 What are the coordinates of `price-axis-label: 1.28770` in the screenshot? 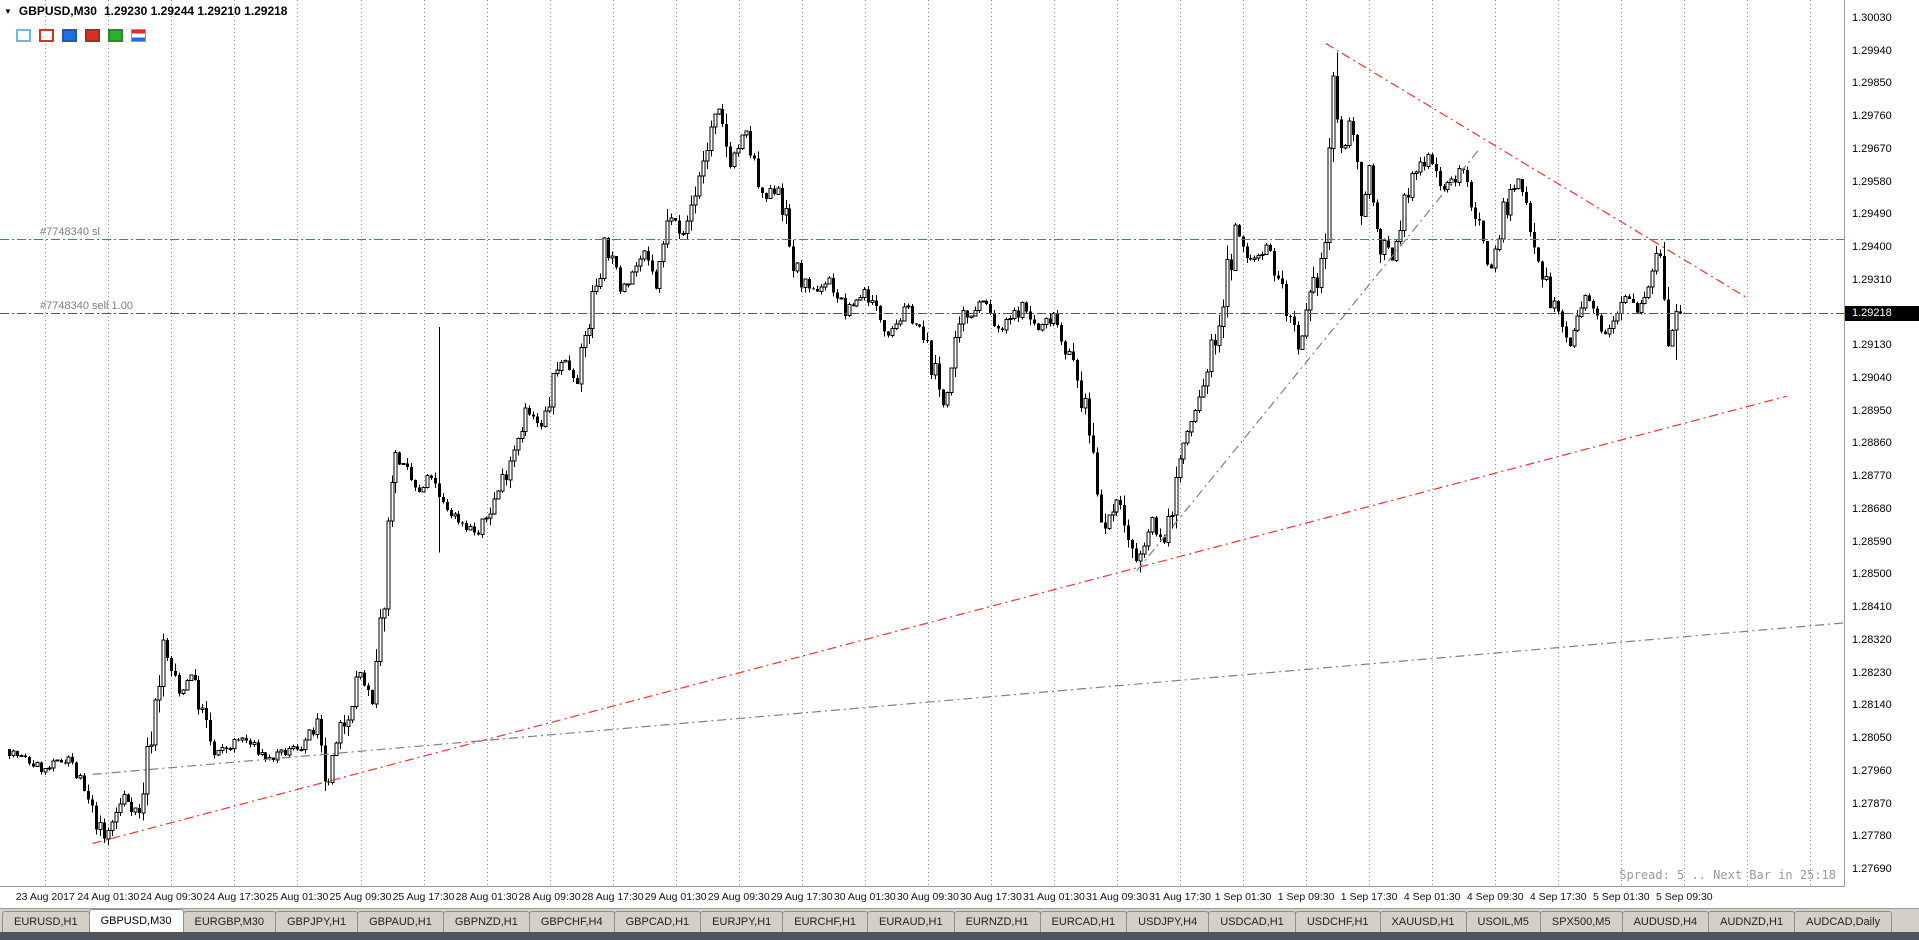 It's located at (1872, 476).